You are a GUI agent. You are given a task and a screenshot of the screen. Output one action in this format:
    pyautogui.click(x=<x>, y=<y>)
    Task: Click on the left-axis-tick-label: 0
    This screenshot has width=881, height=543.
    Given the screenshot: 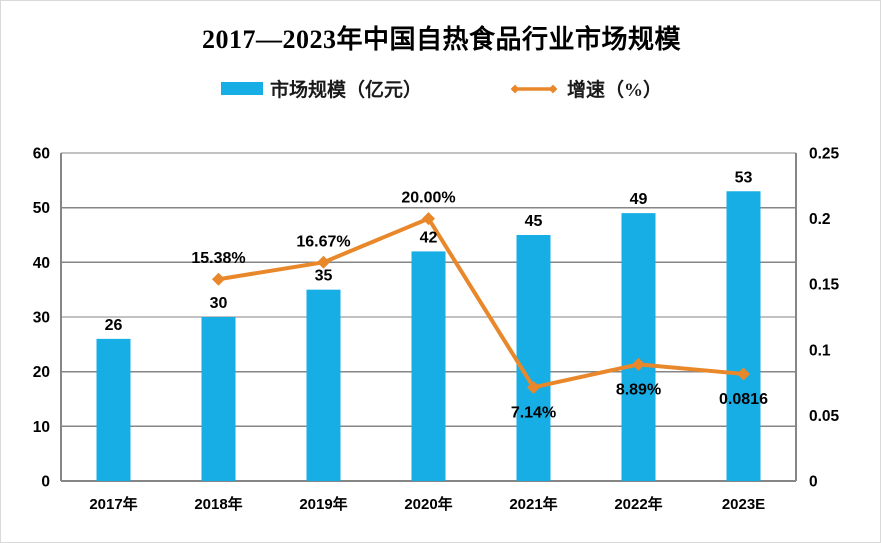 What is the action you would take?
    pyautogui.click(x=45, y=482)
    